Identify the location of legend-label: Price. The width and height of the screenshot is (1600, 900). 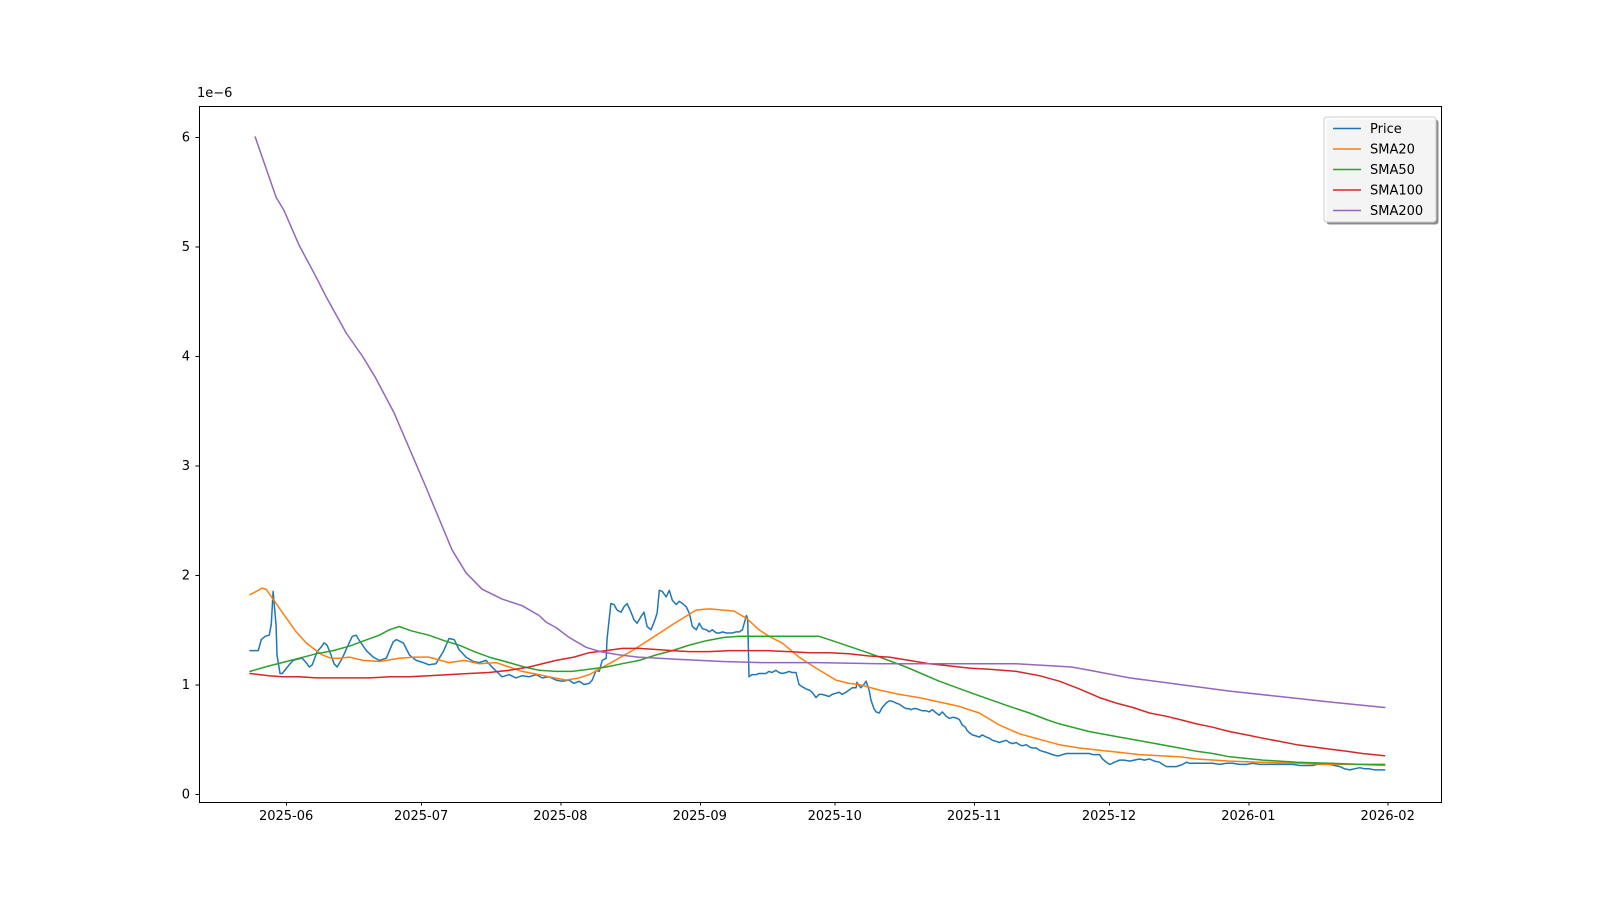
(1386, 129).